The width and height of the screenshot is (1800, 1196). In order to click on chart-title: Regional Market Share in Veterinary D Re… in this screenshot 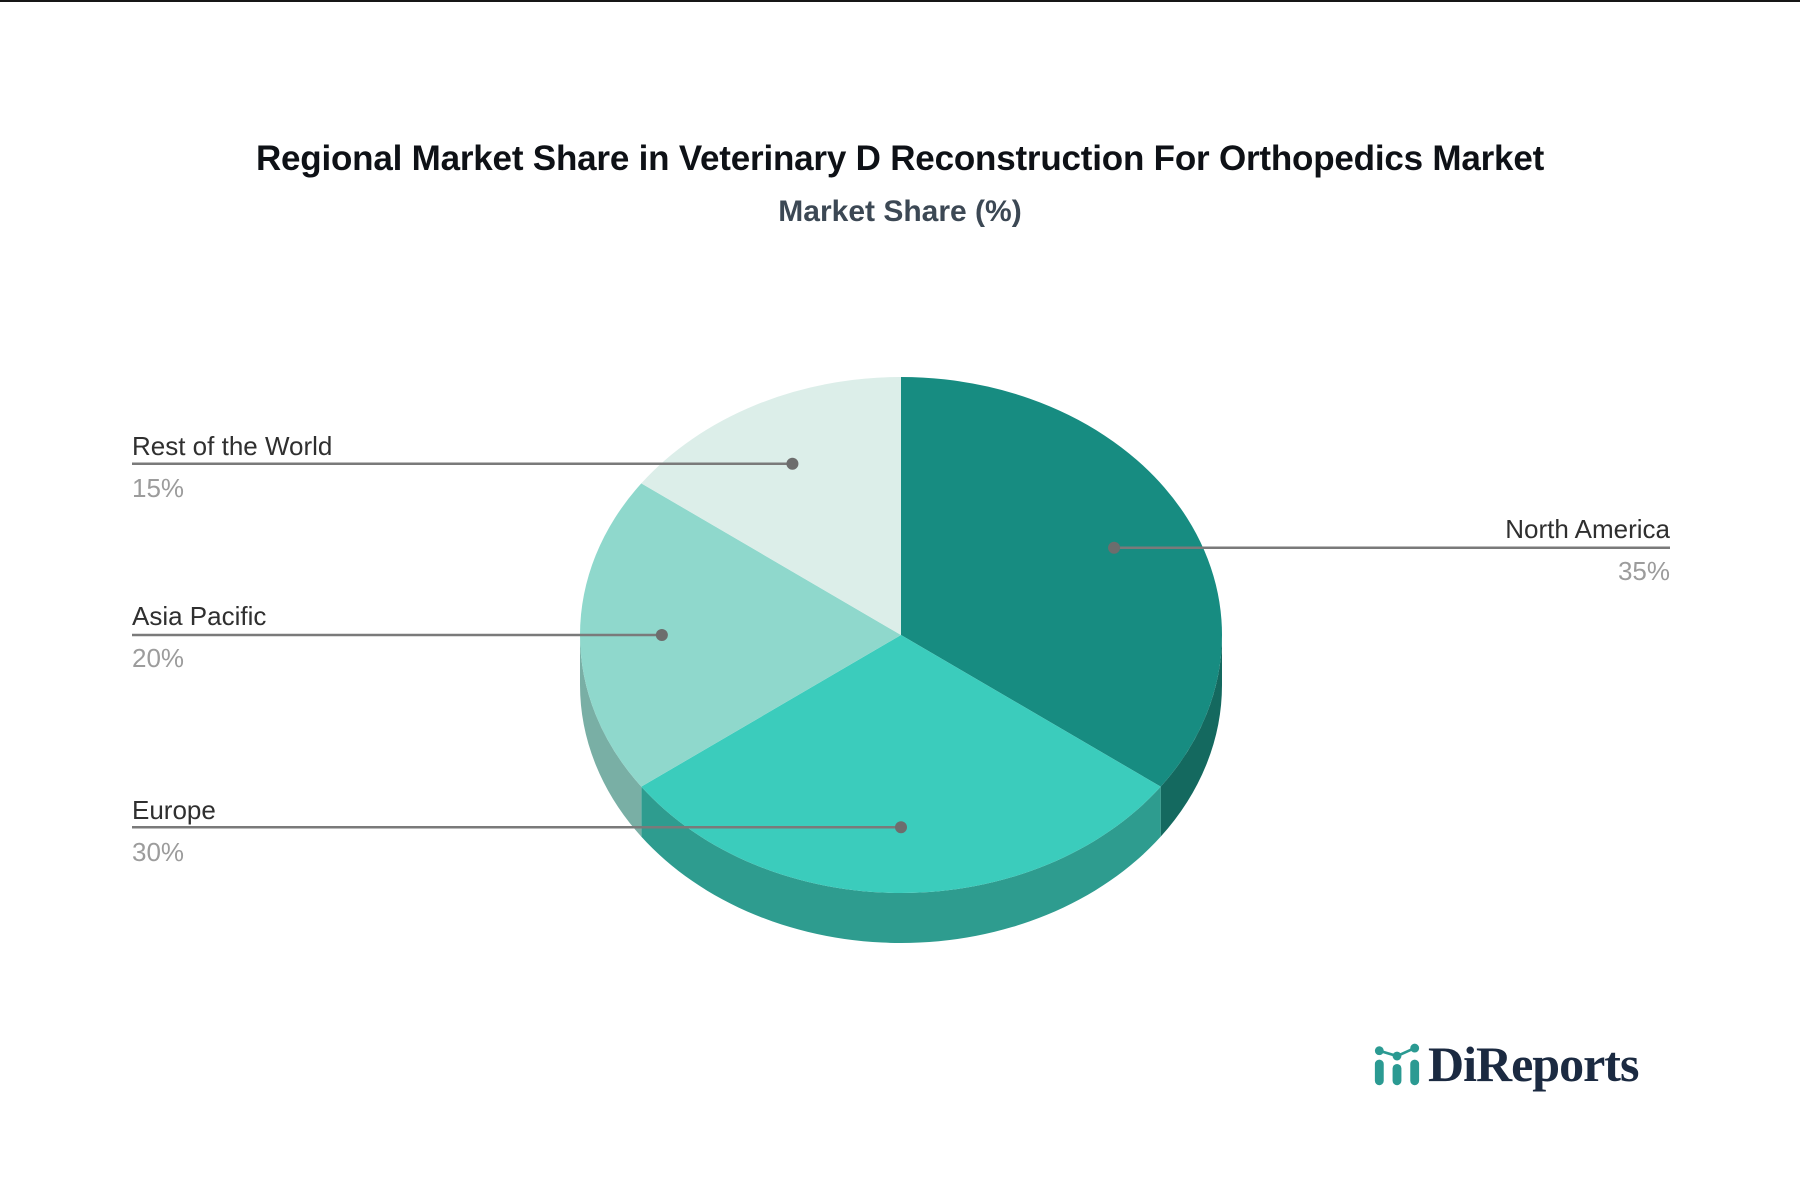, I will do `click(900, 158)`.